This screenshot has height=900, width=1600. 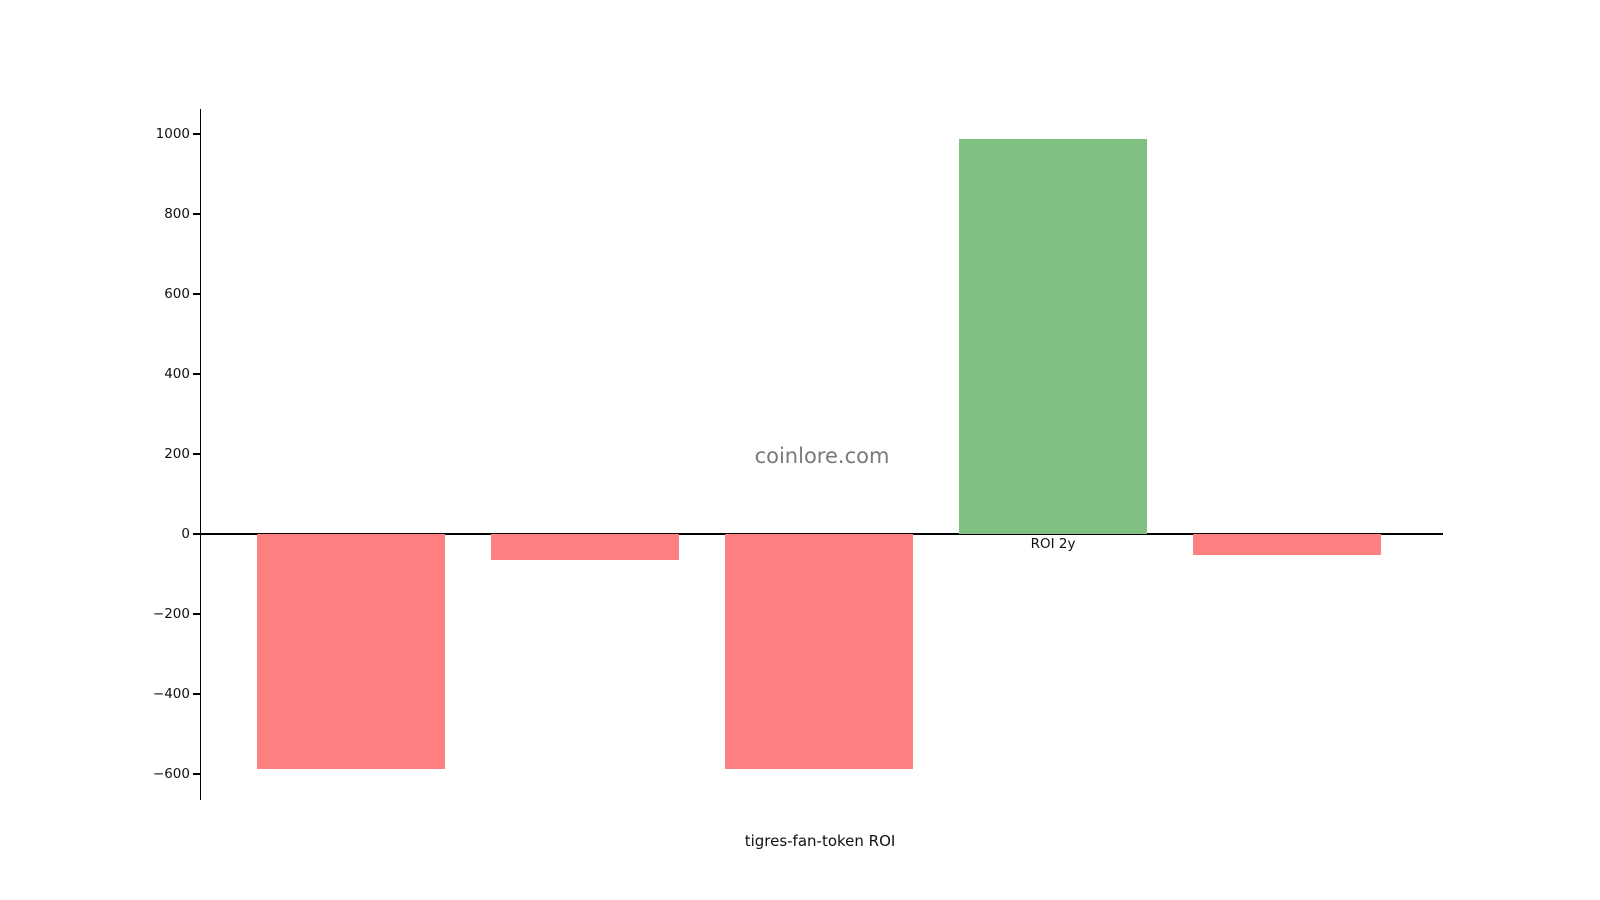 I want to click on y-tick-label: −600, so click(x=171, y=774).